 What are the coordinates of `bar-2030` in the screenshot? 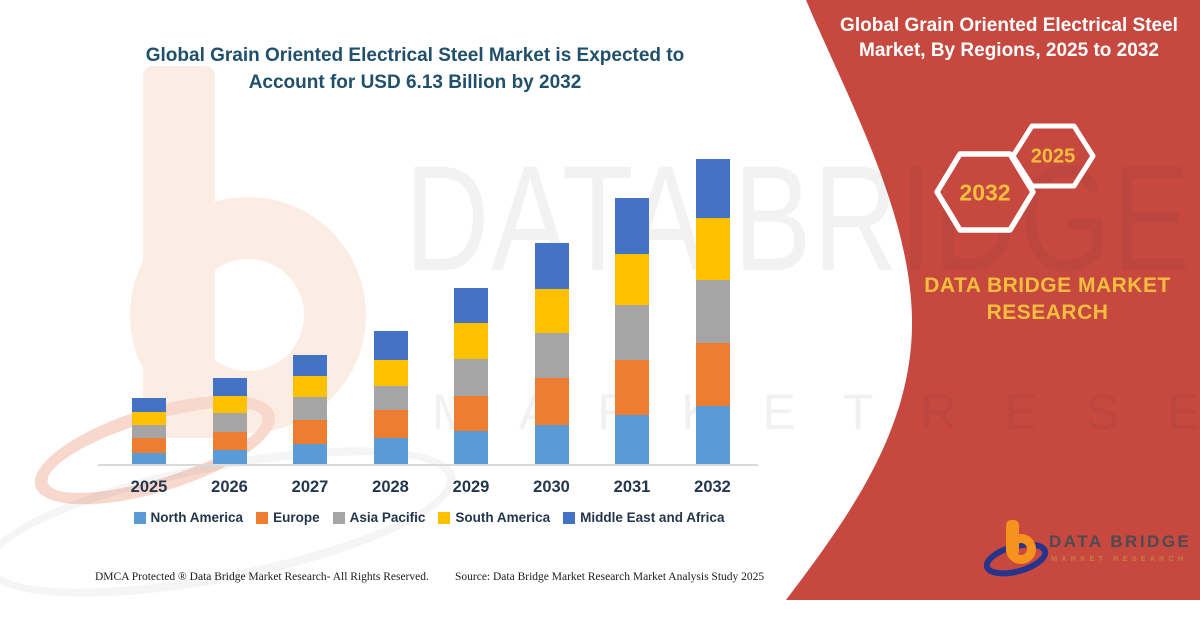 It's located at (551, 354).